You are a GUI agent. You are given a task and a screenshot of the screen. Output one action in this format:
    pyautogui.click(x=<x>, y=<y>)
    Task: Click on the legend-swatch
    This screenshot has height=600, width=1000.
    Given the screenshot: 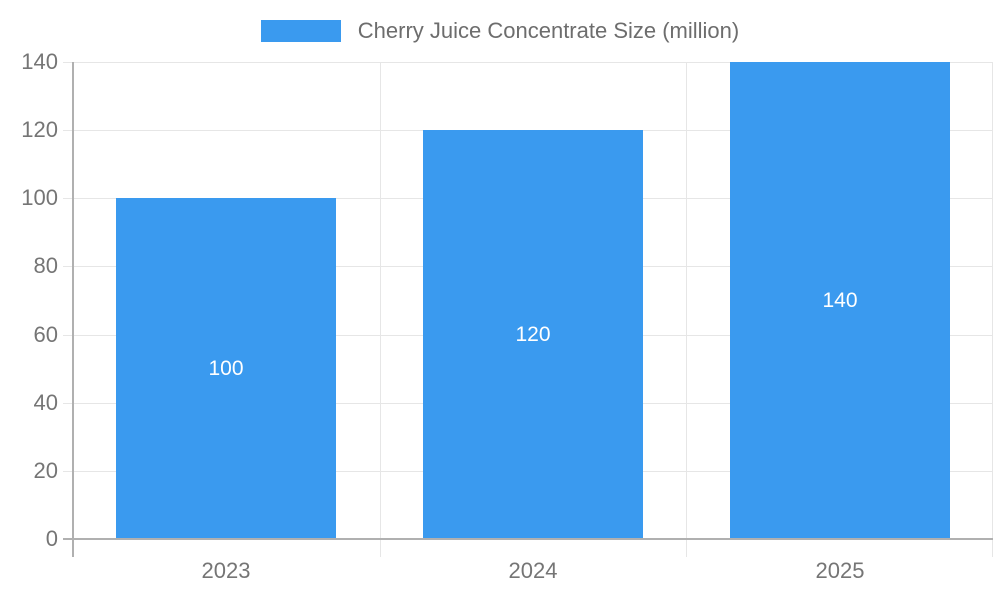 What is the action you would take?
    pyautogui.click(x=300, y=31)
    